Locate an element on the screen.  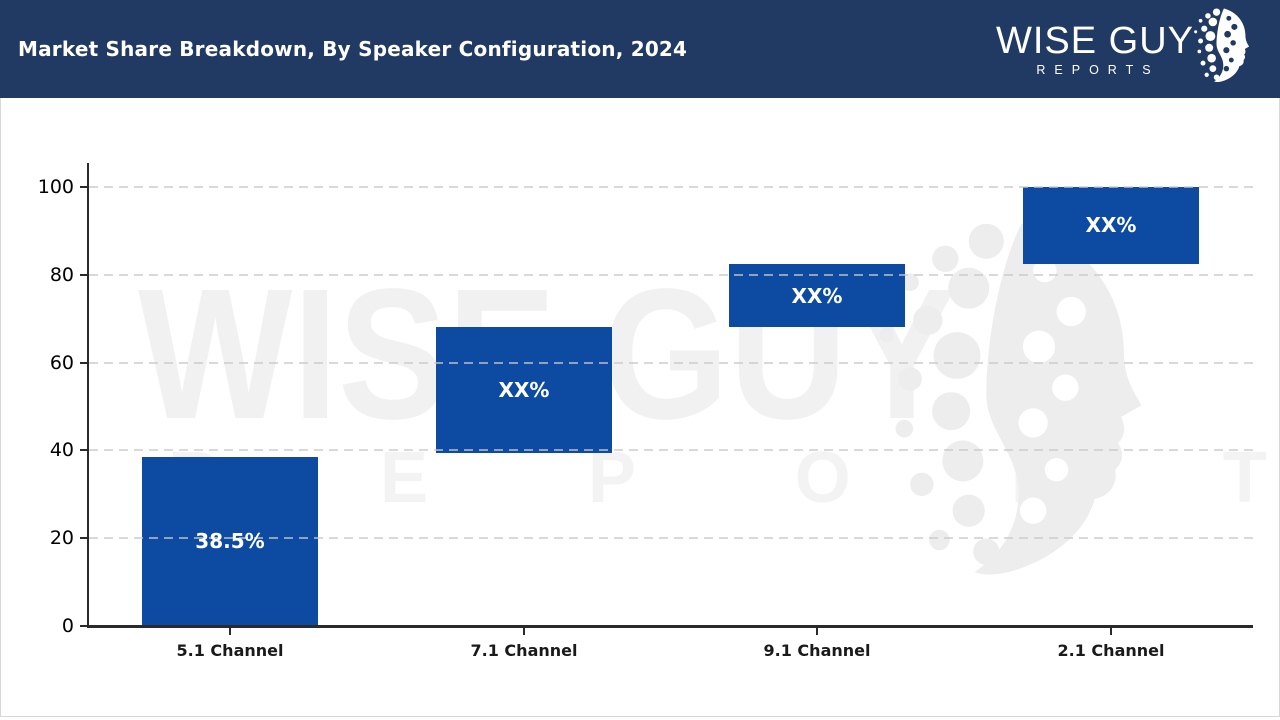
bar-5.1-channel is located at coordinates (230, 541).